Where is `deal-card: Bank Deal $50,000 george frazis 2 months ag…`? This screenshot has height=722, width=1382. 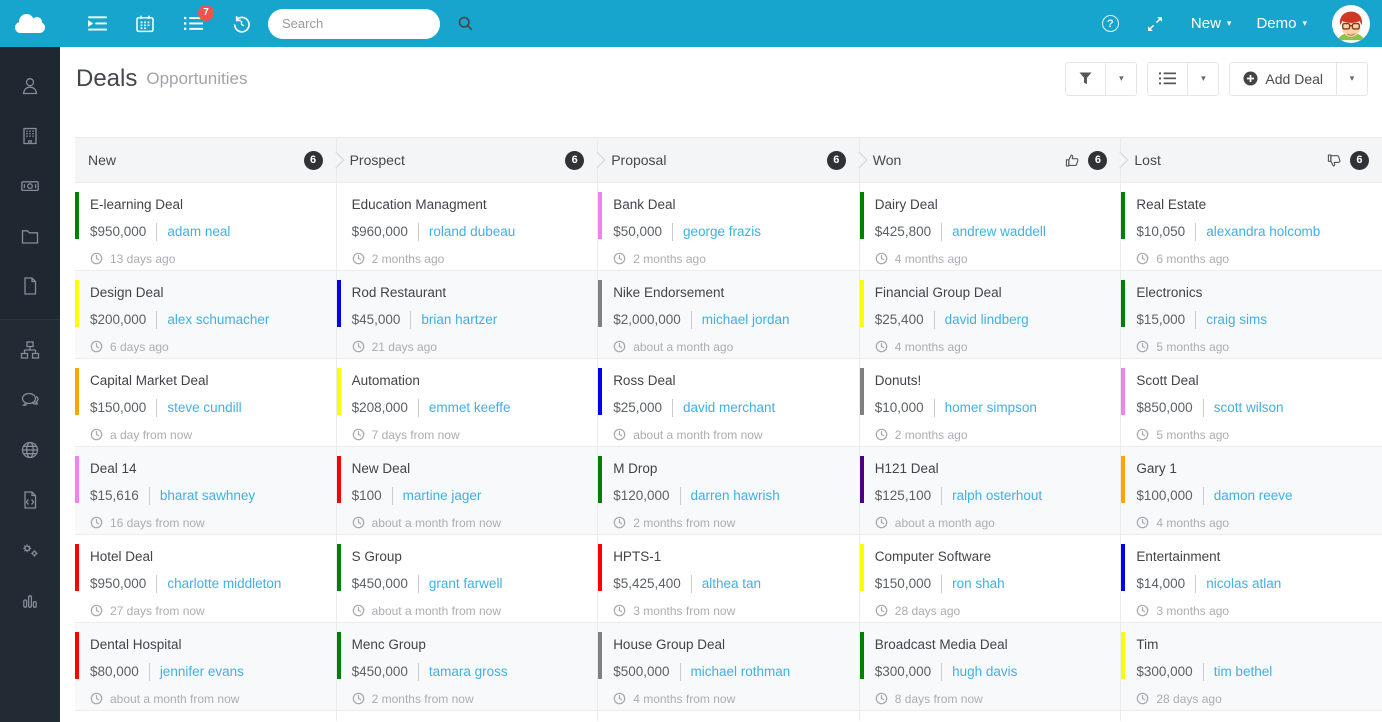
deal-card: Bank Deal $50,000 george frazis 2 months ag… is located at coordinates (728, 227).